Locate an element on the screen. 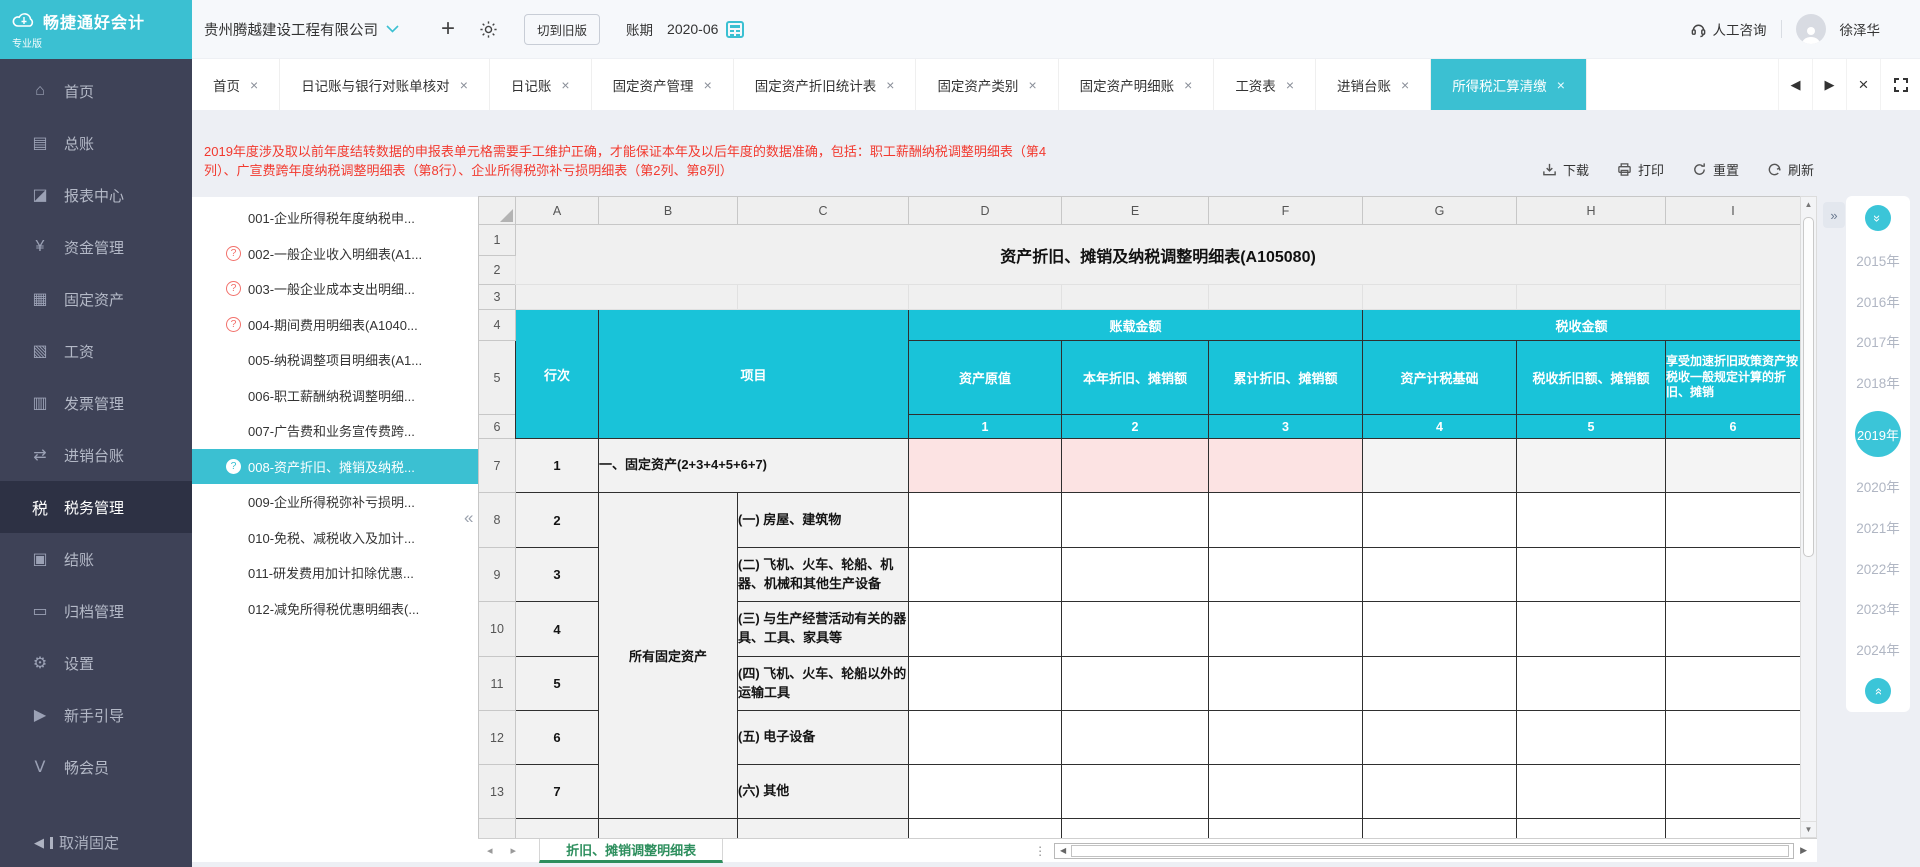 The image size is (1920, 867). add-account-set-button: + is located at coordinates (448, 28).